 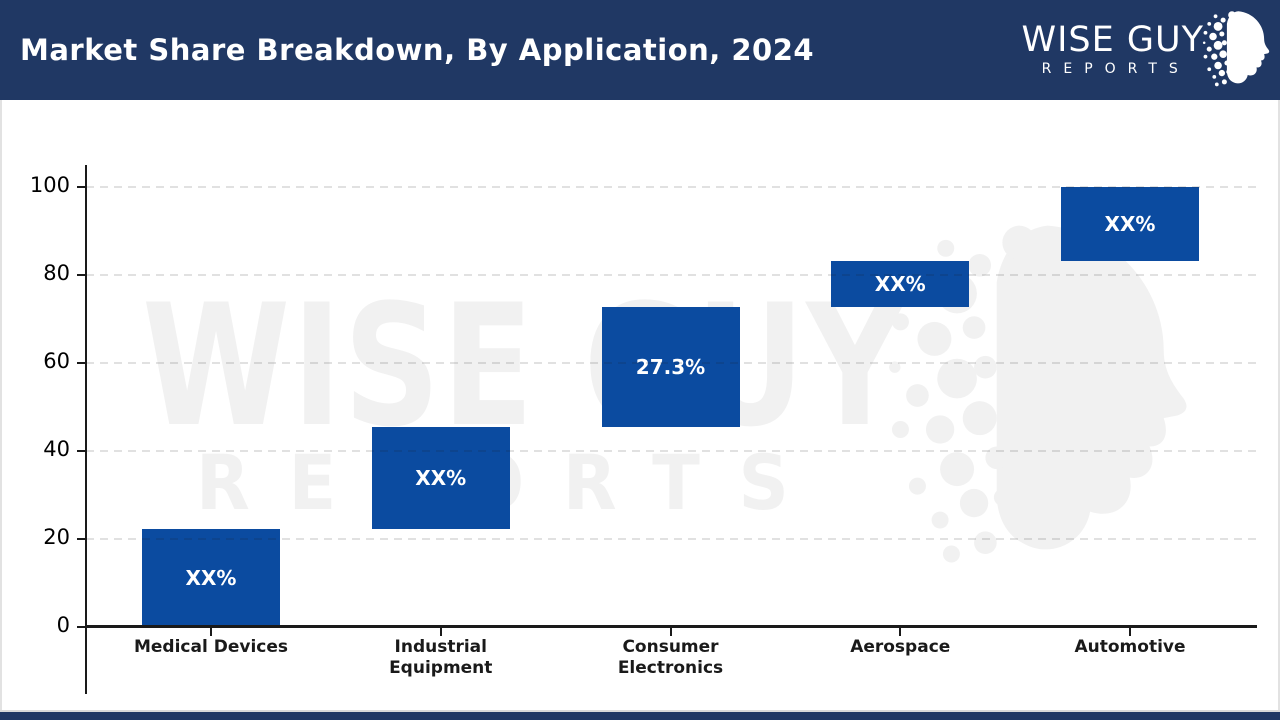 What do you see at coordinates (900, 647) in the screenshot?
I see `x-tick-label-4: Aerospace` at bounding box center [900, 647].